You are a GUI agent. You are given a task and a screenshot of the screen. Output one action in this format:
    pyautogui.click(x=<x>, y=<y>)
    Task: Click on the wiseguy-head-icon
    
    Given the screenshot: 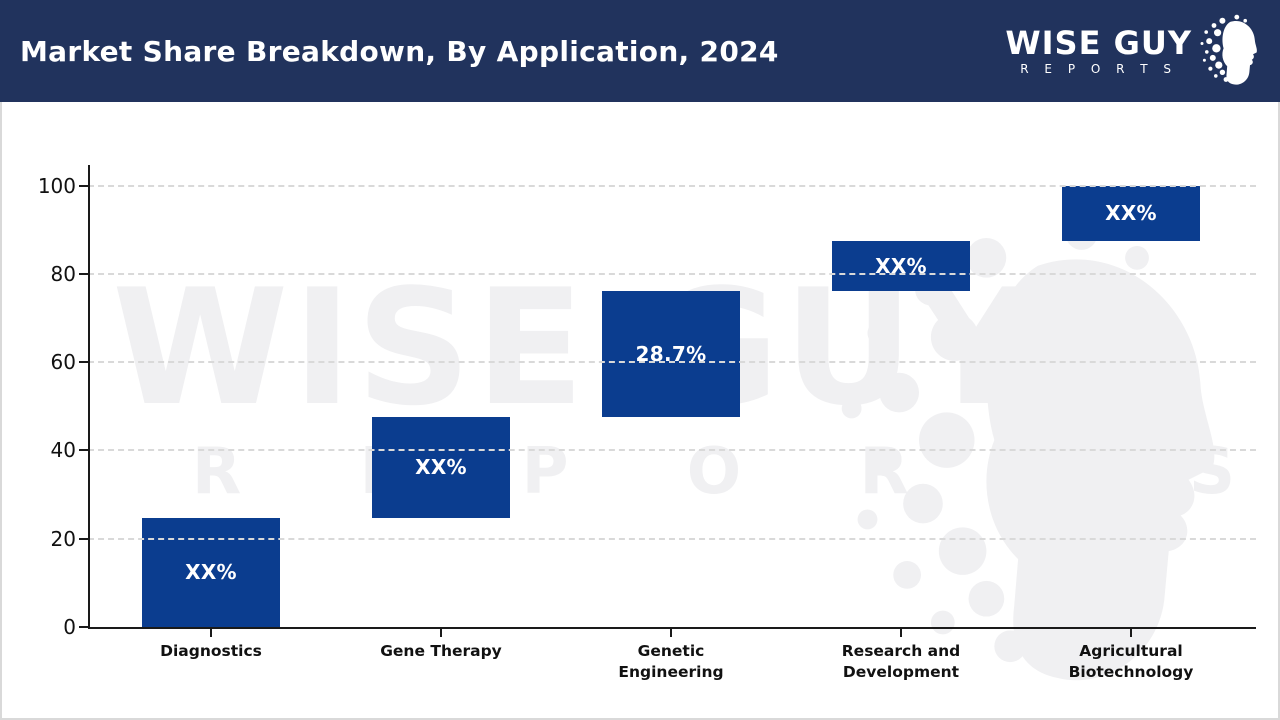 What is the action you would take?
    pyautogui.click(x=1228, y=49)
    